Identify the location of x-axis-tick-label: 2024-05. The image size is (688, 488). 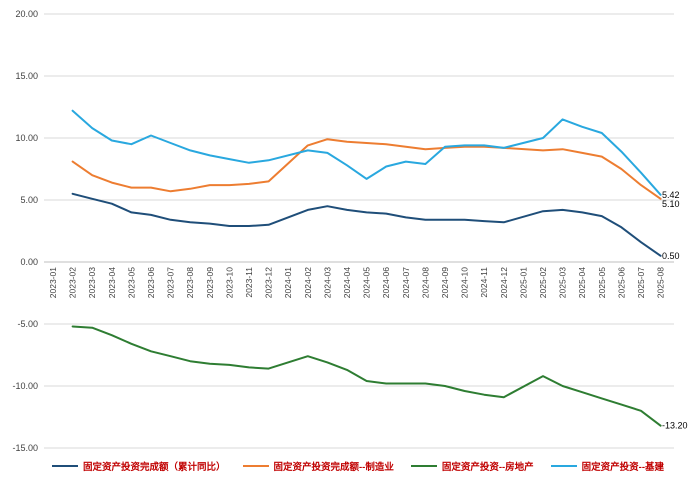
(367, 282).